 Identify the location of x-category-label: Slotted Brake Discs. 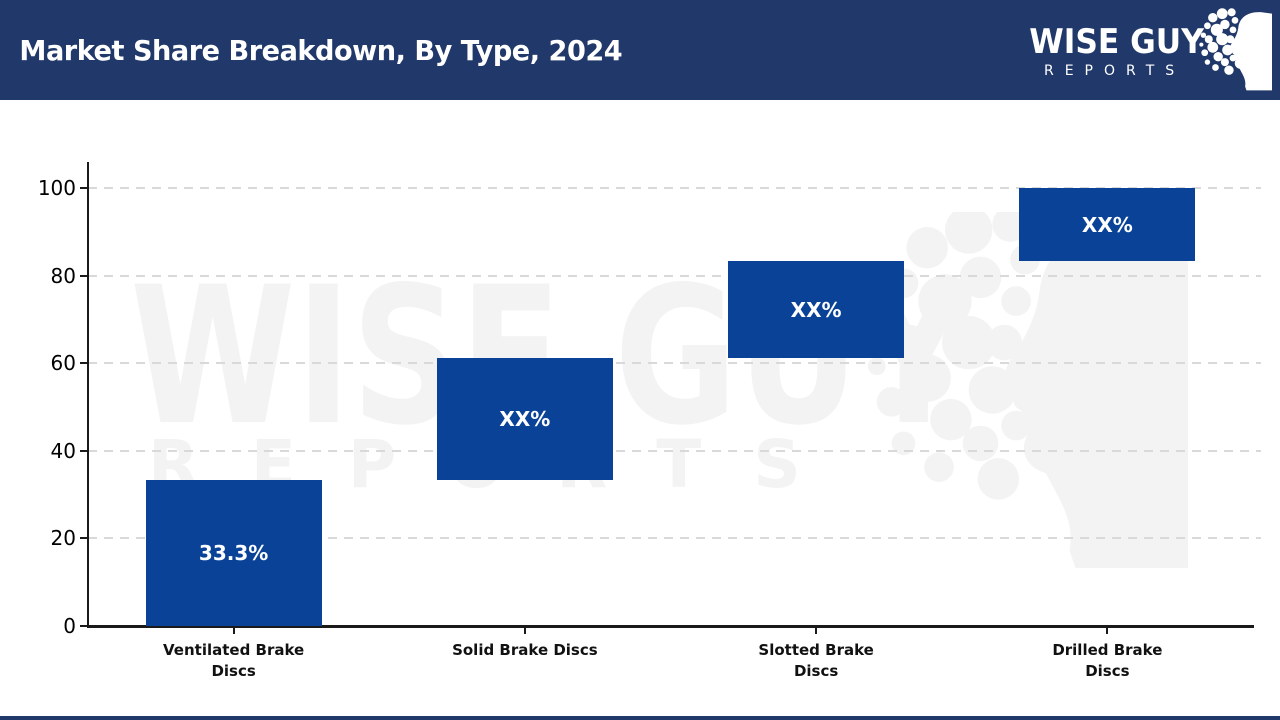
(816, 660).